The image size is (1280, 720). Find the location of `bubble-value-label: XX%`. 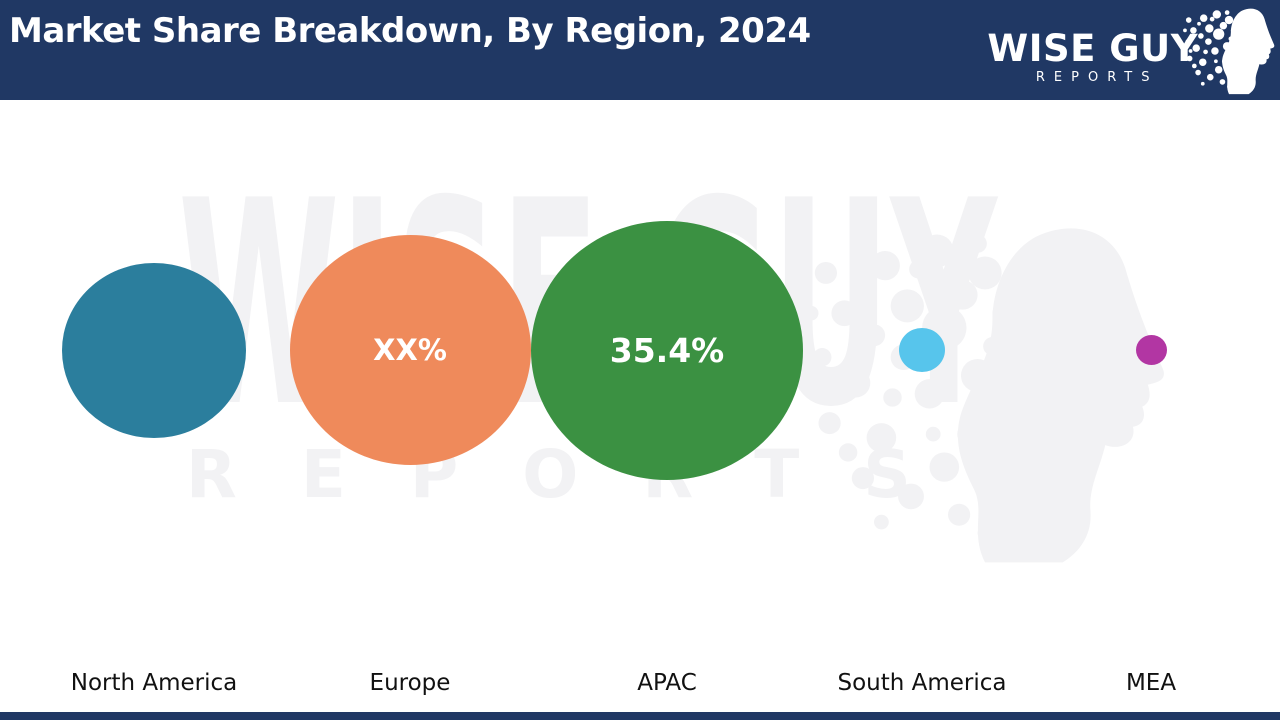

bubble-value-label: XX% is located at coordinates (410, 350).